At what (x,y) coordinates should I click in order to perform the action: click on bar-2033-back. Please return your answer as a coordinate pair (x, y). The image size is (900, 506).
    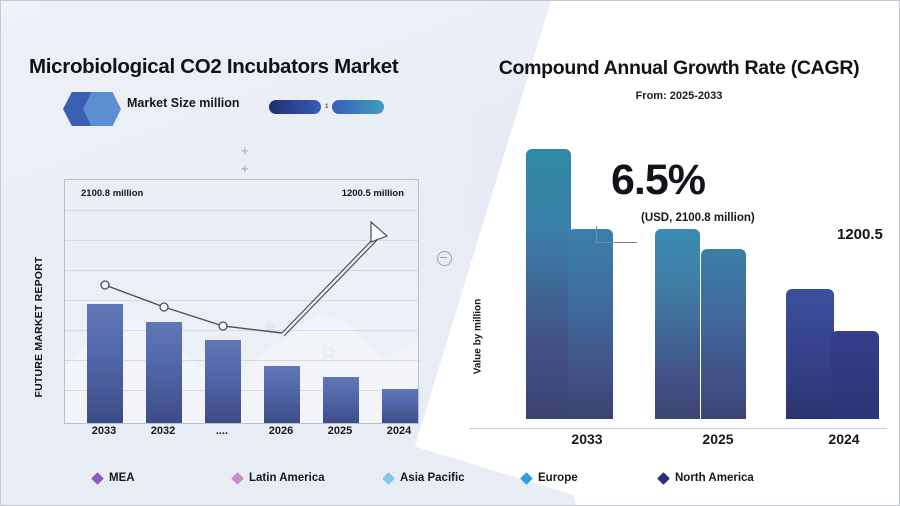
    Looking at the image, I should click on (548, 284).